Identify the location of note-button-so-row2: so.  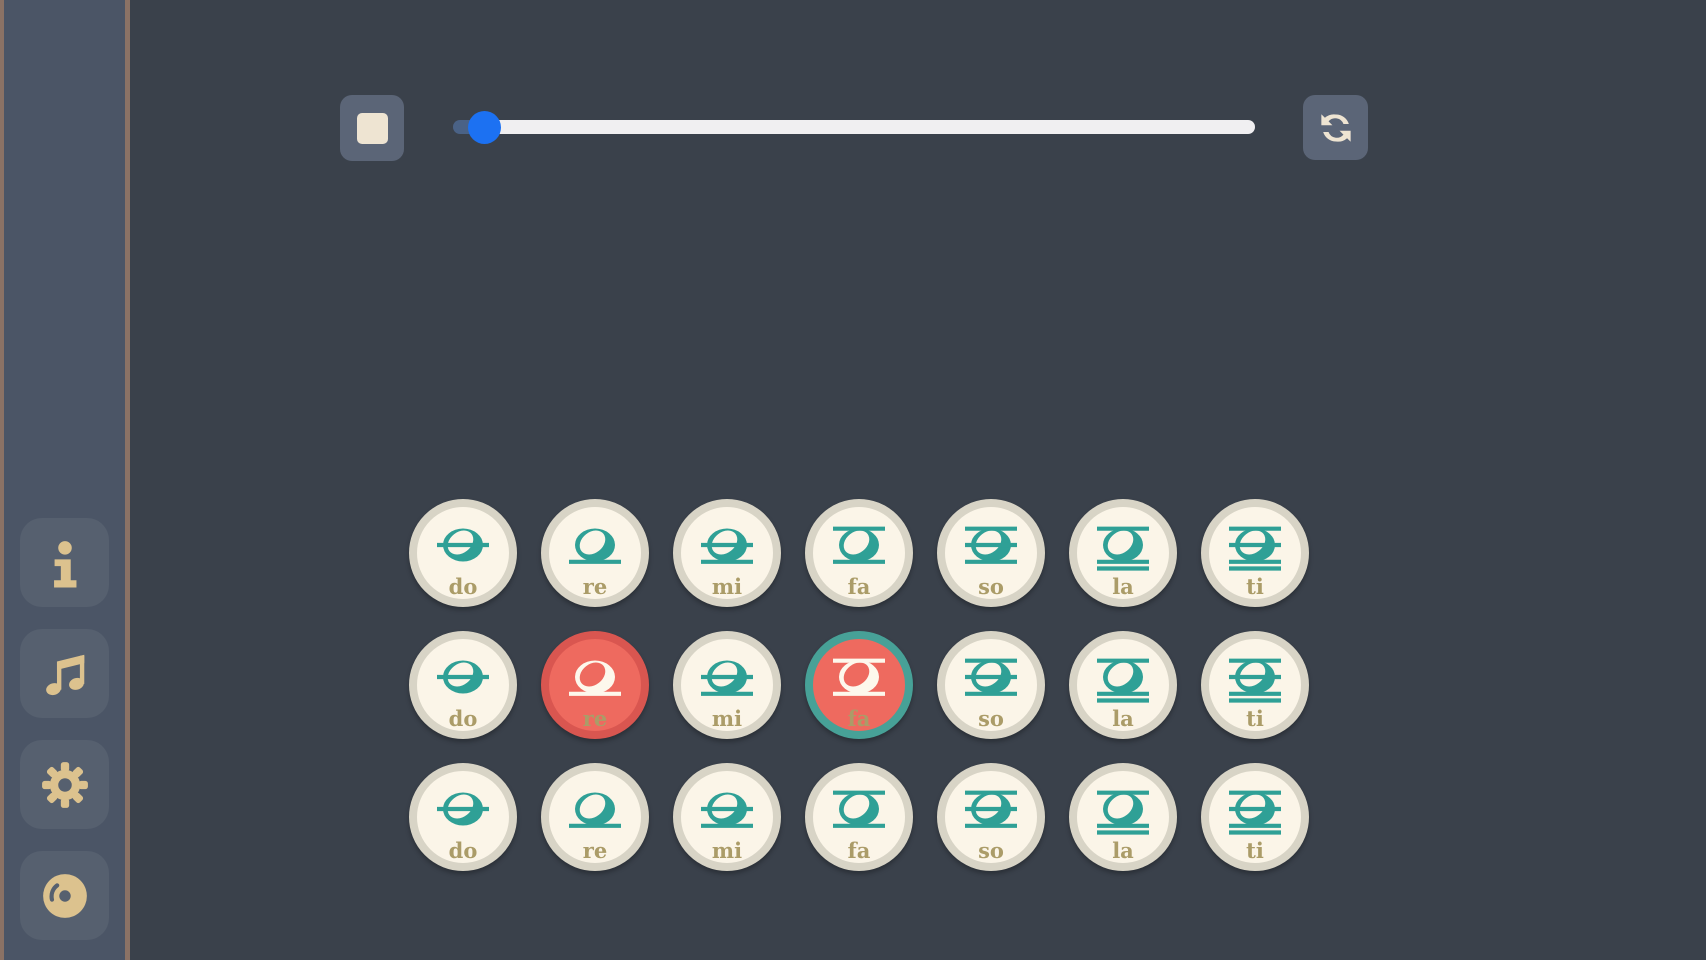
(991, 685).